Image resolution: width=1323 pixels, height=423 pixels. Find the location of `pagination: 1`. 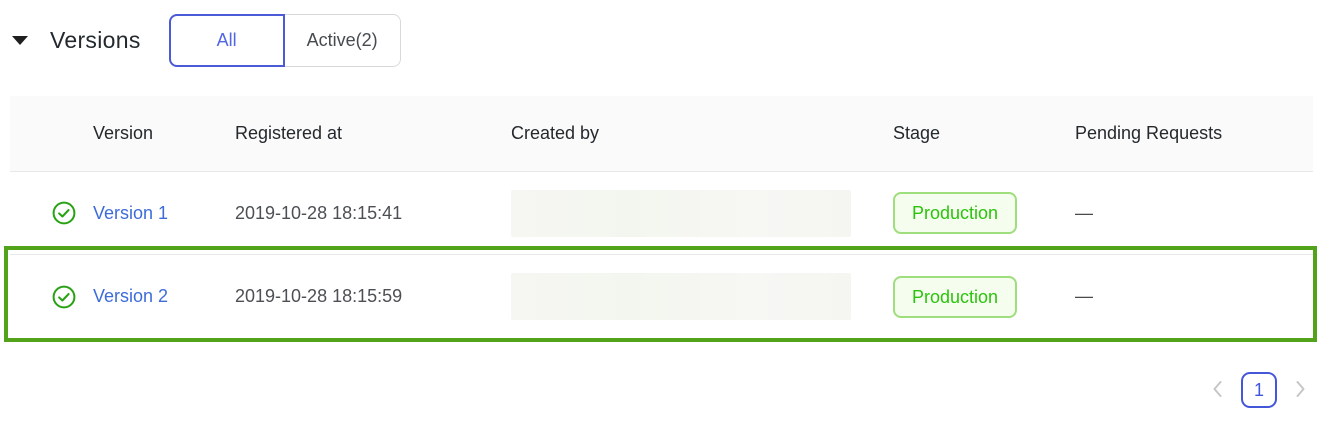

pagination: 1 is located at coordinates (1259, 390).